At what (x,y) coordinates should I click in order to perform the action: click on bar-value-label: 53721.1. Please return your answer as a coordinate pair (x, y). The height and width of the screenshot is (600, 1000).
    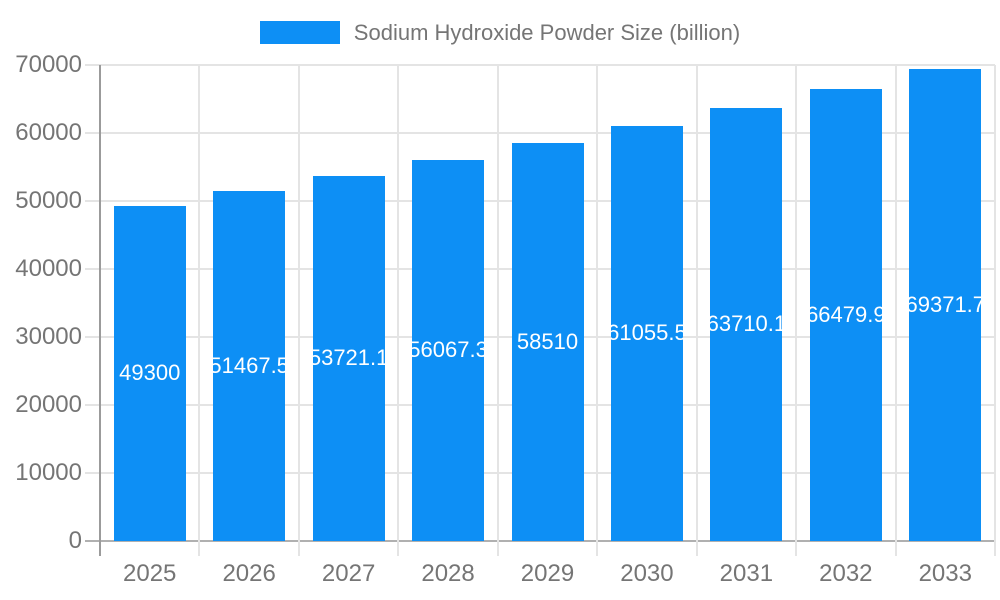
    Looking at the image, I should click on (348, 358).